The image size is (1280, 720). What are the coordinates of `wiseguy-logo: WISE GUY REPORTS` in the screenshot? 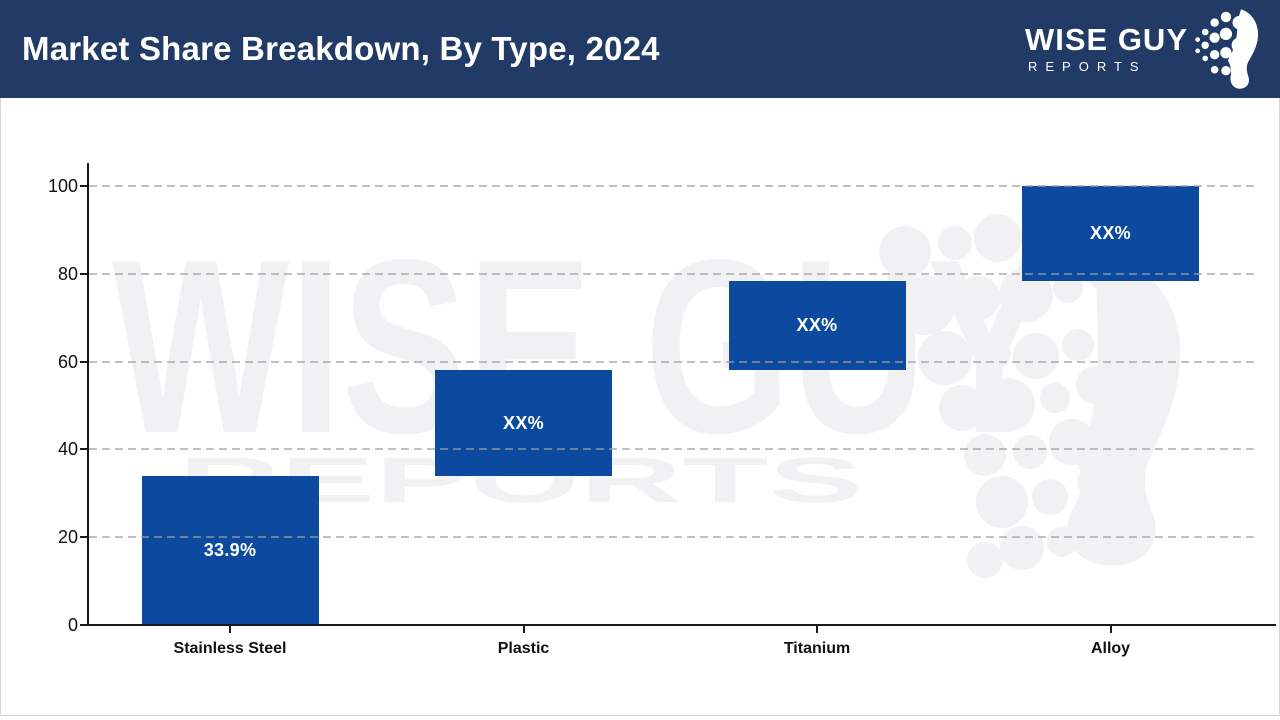 It's located at (1141, 49).